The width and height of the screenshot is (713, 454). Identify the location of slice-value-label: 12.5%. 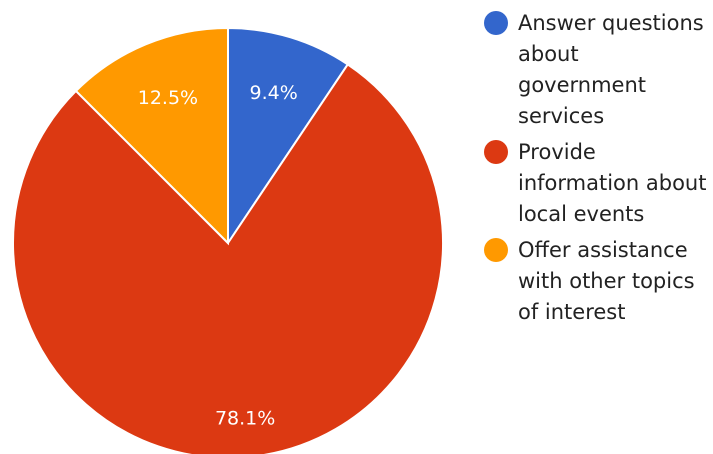
(168, 98).